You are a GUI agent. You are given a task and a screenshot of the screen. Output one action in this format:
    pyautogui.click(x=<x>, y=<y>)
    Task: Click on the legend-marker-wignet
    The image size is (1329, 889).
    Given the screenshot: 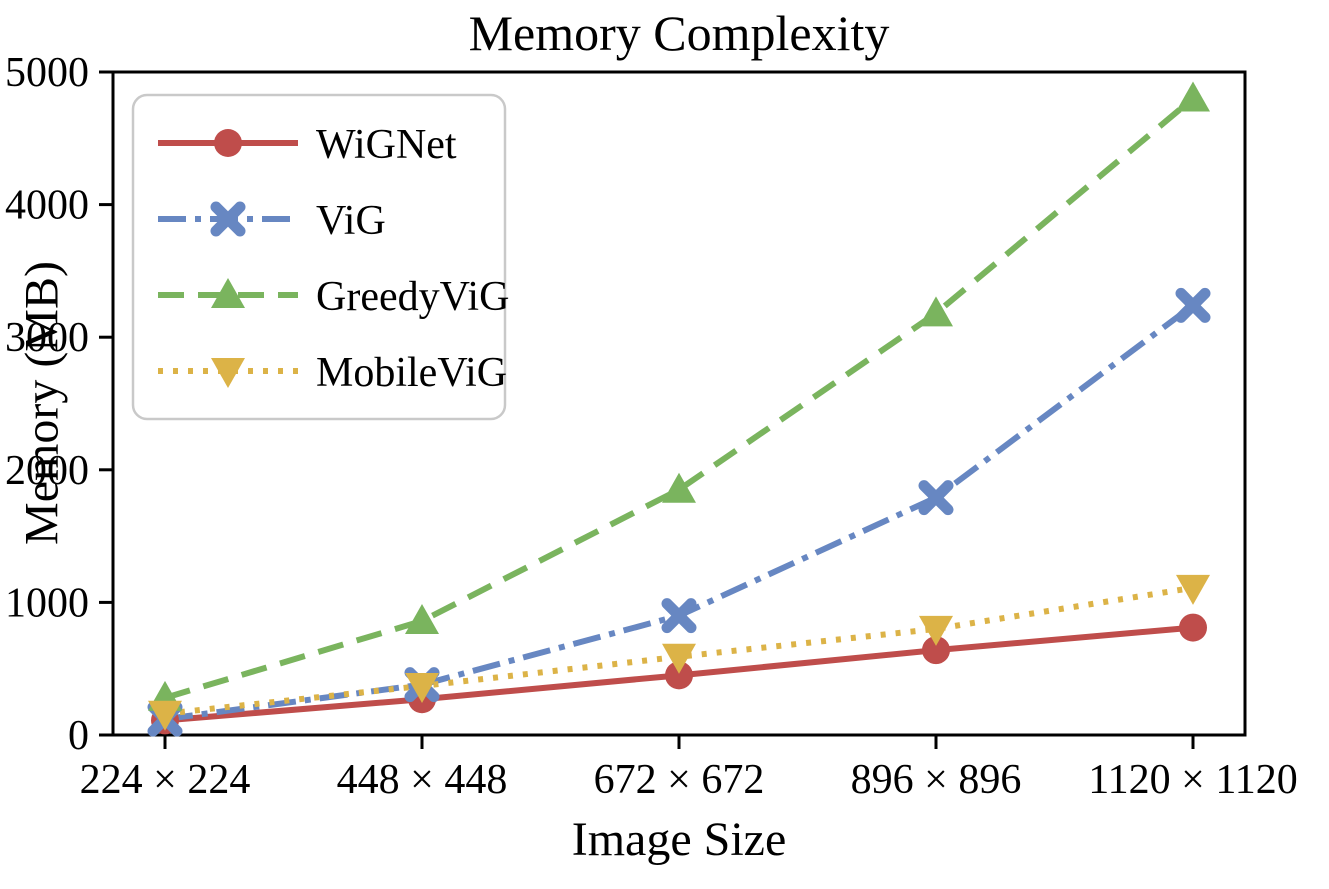 What is the action you would take?
    pyautogui.click(x=228, y=143)
    